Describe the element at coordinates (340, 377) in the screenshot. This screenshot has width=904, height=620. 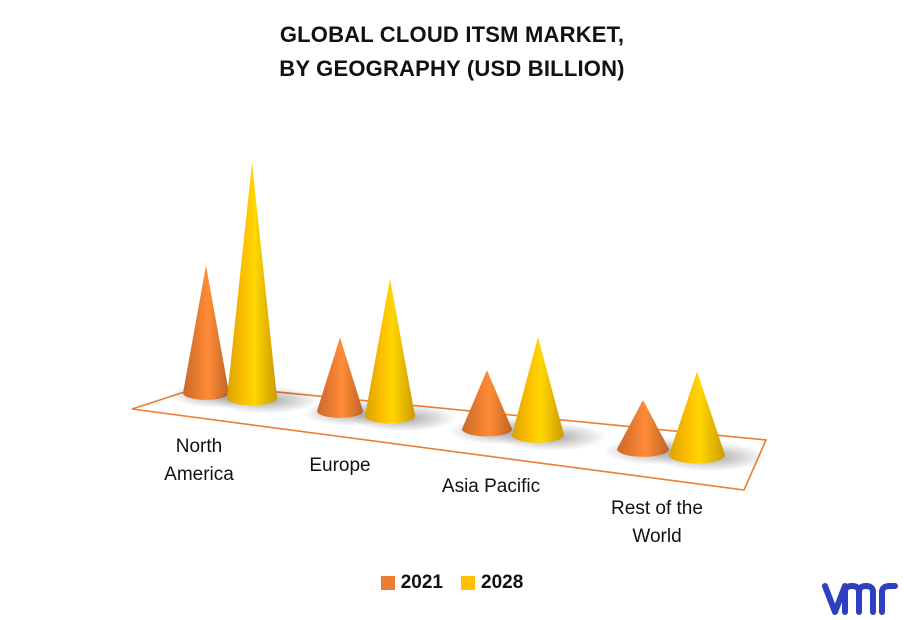
I see `cone-europe-2021` at that location.